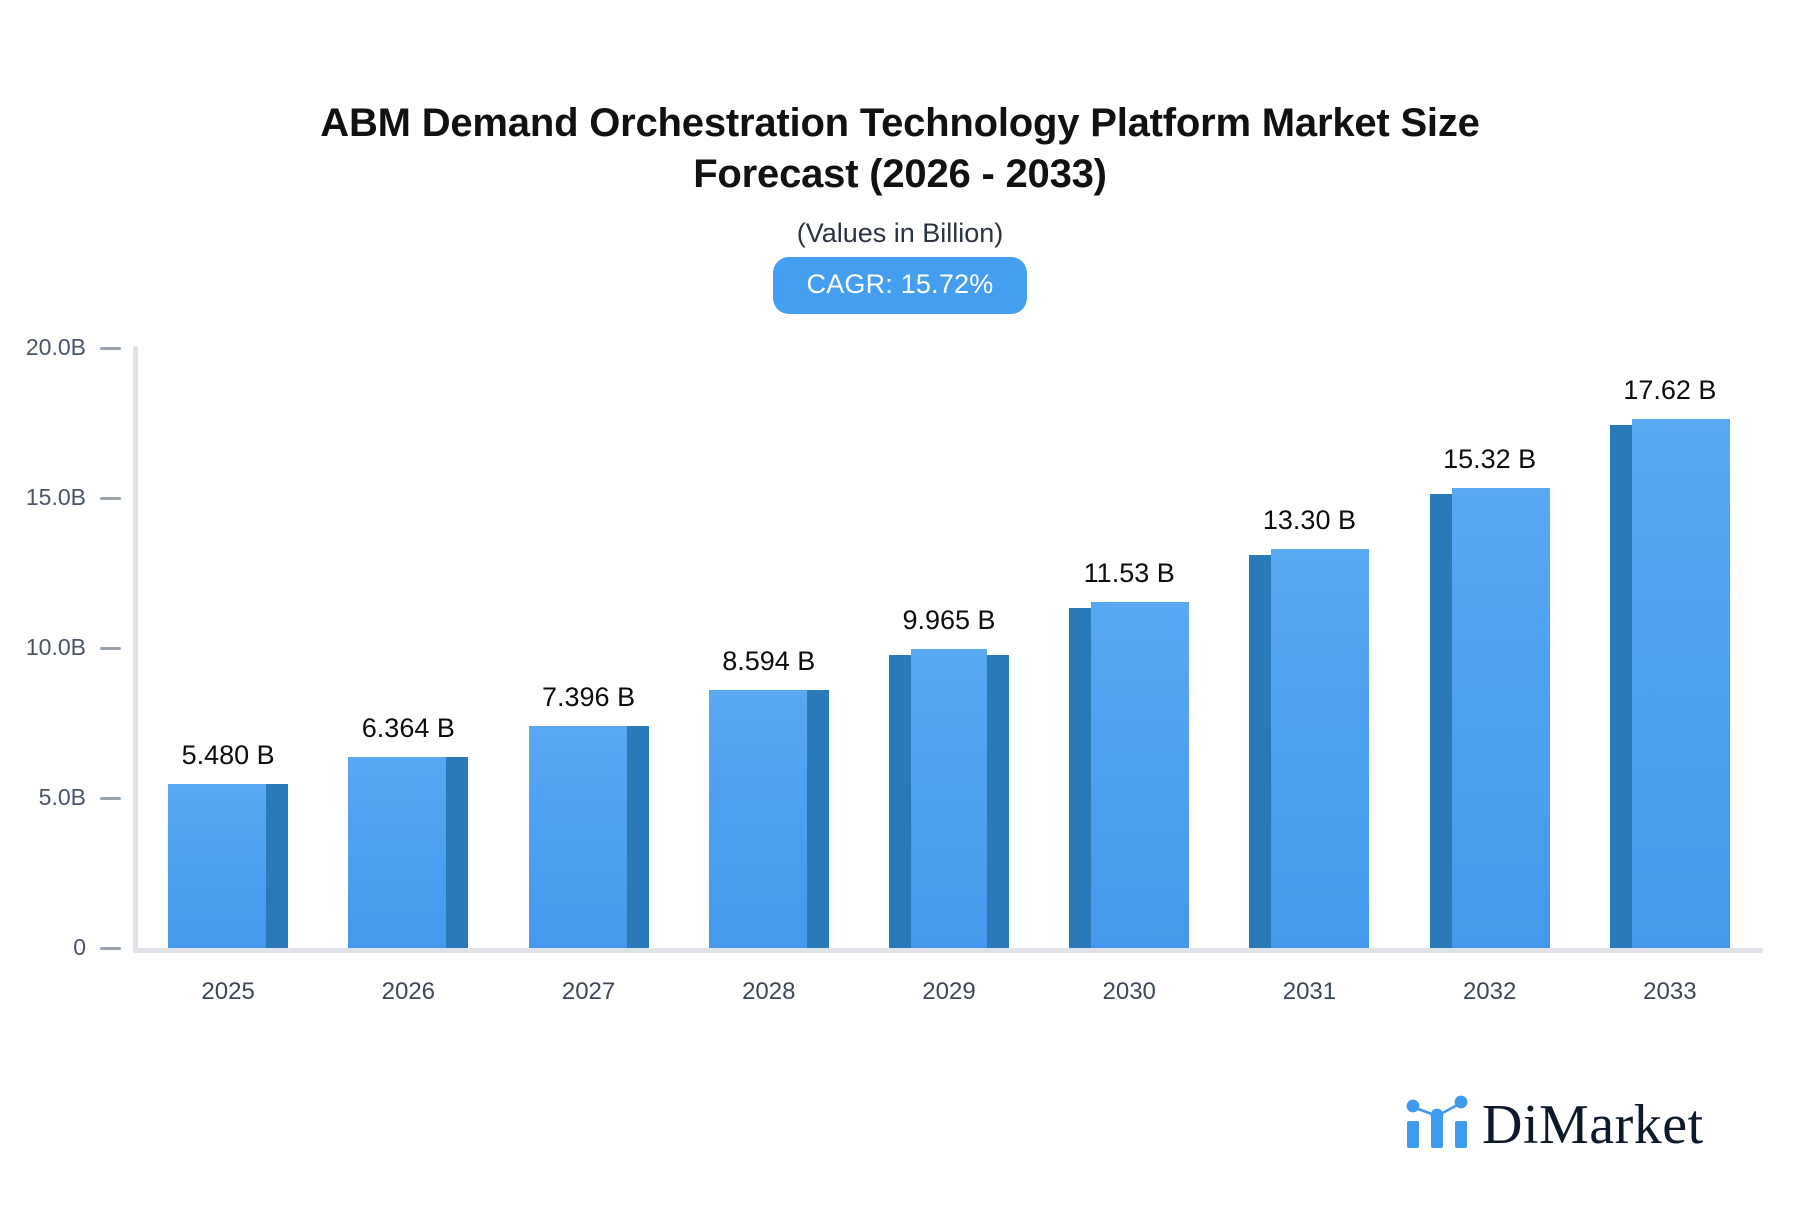  What do you see at coordinates (55, 346) in the screenshot?
I see `y-tick-label: 20.0B` at bounding box center [55, 346].